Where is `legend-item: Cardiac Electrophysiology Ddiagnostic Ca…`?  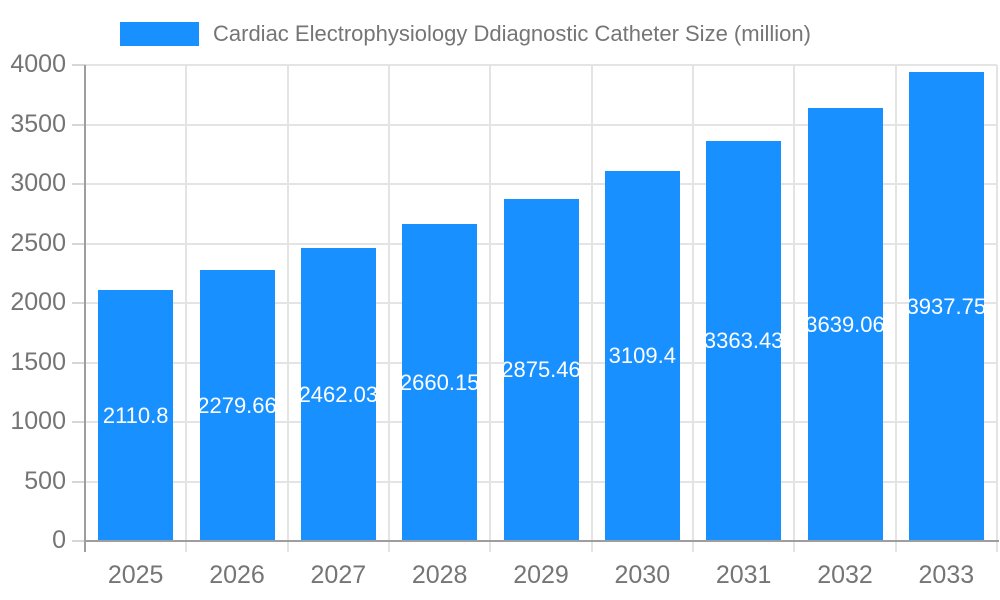 legend-item: Cardiac Electrophysiology Ddiagnostic Ca… is located at coordinates (465, 34).